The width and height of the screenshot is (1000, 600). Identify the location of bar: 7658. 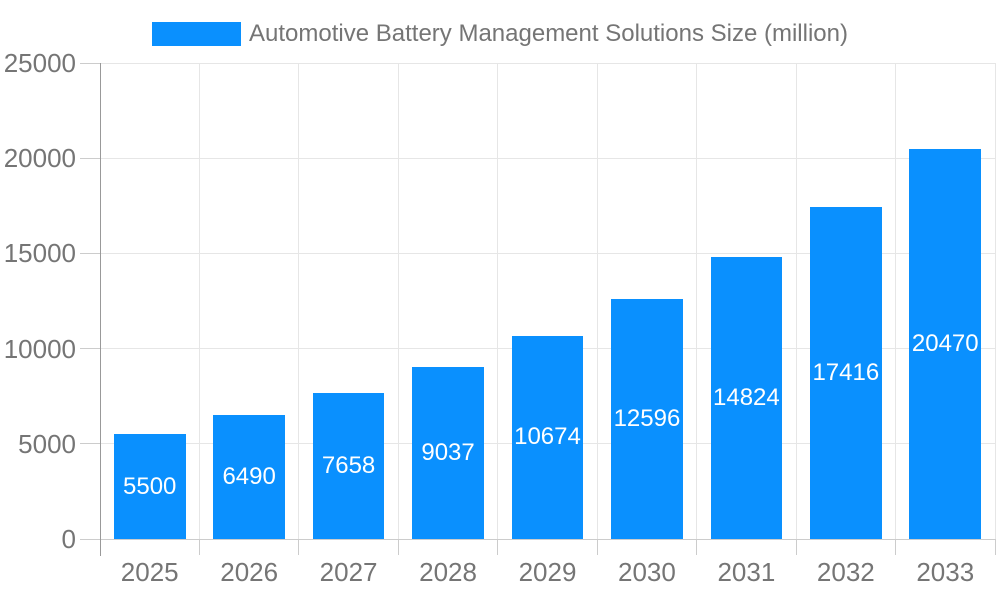
(348, 466).